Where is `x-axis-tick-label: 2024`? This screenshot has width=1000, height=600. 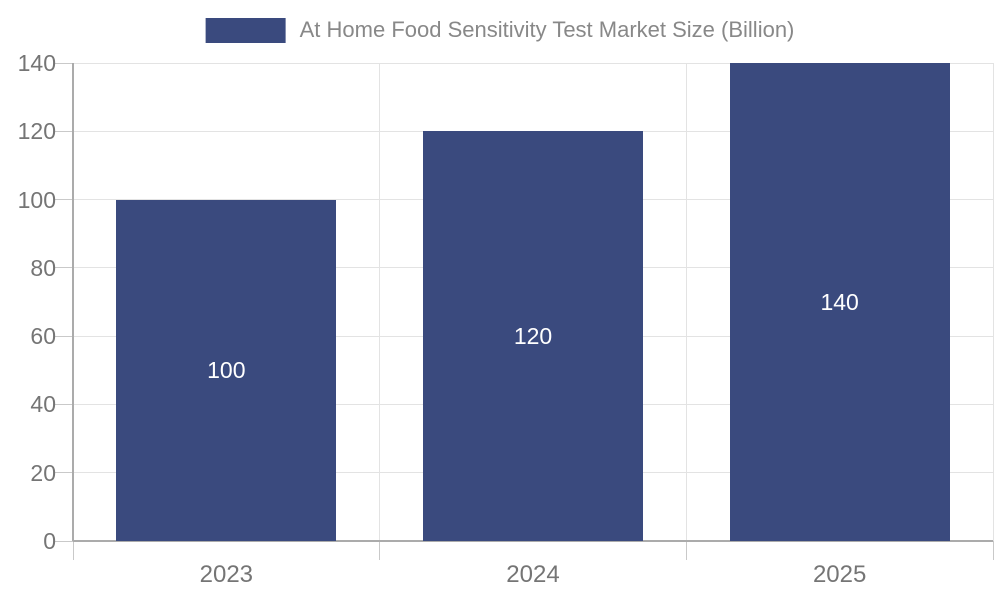
x-axis-tick-label: 2024 is located at coordinates (533, 574).